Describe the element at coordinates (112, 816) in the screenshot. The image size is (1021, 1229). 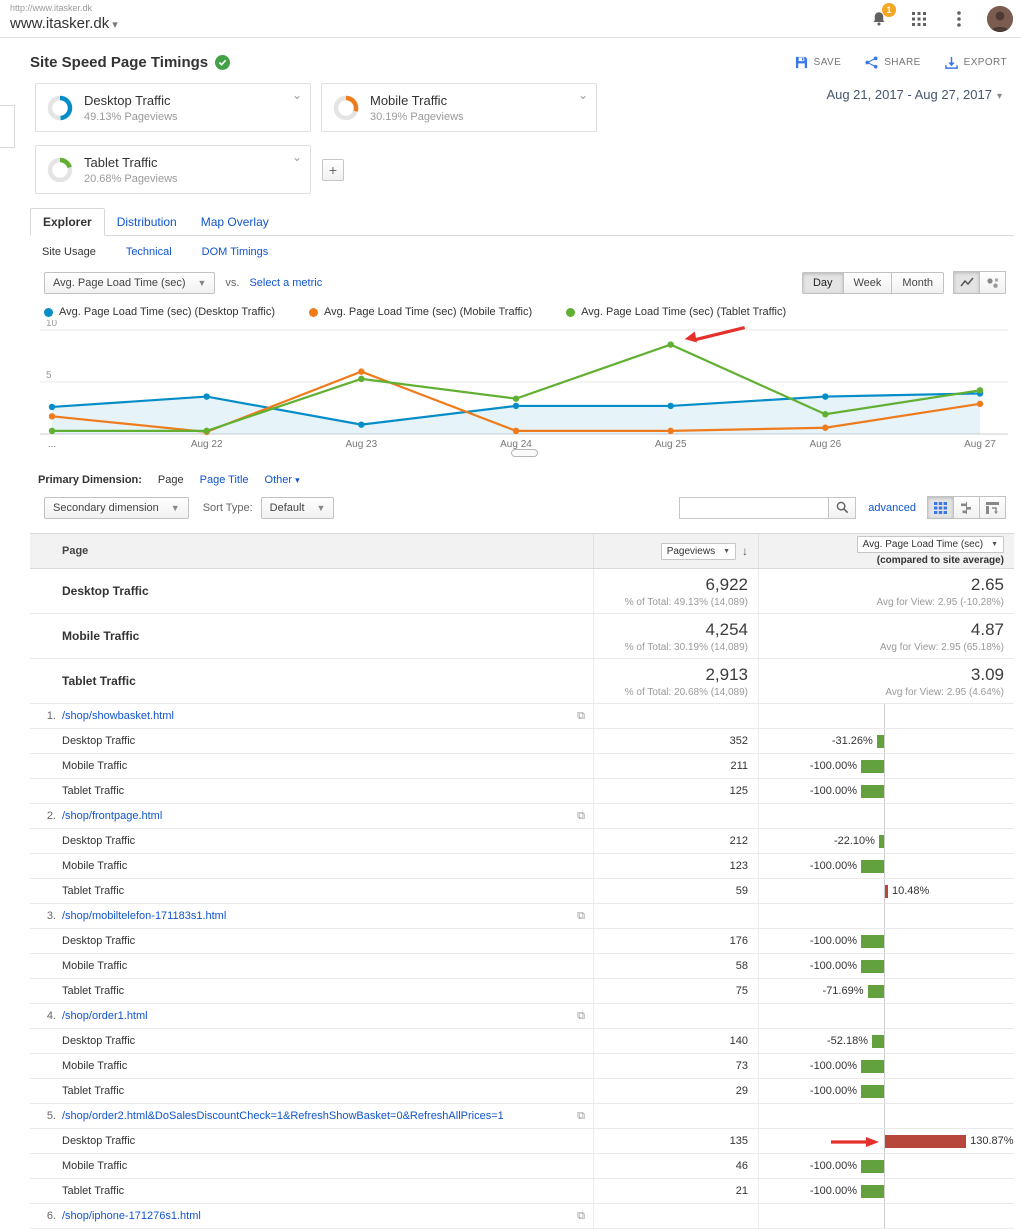
I see `page-link: /shop/frontpage.html` at that location.